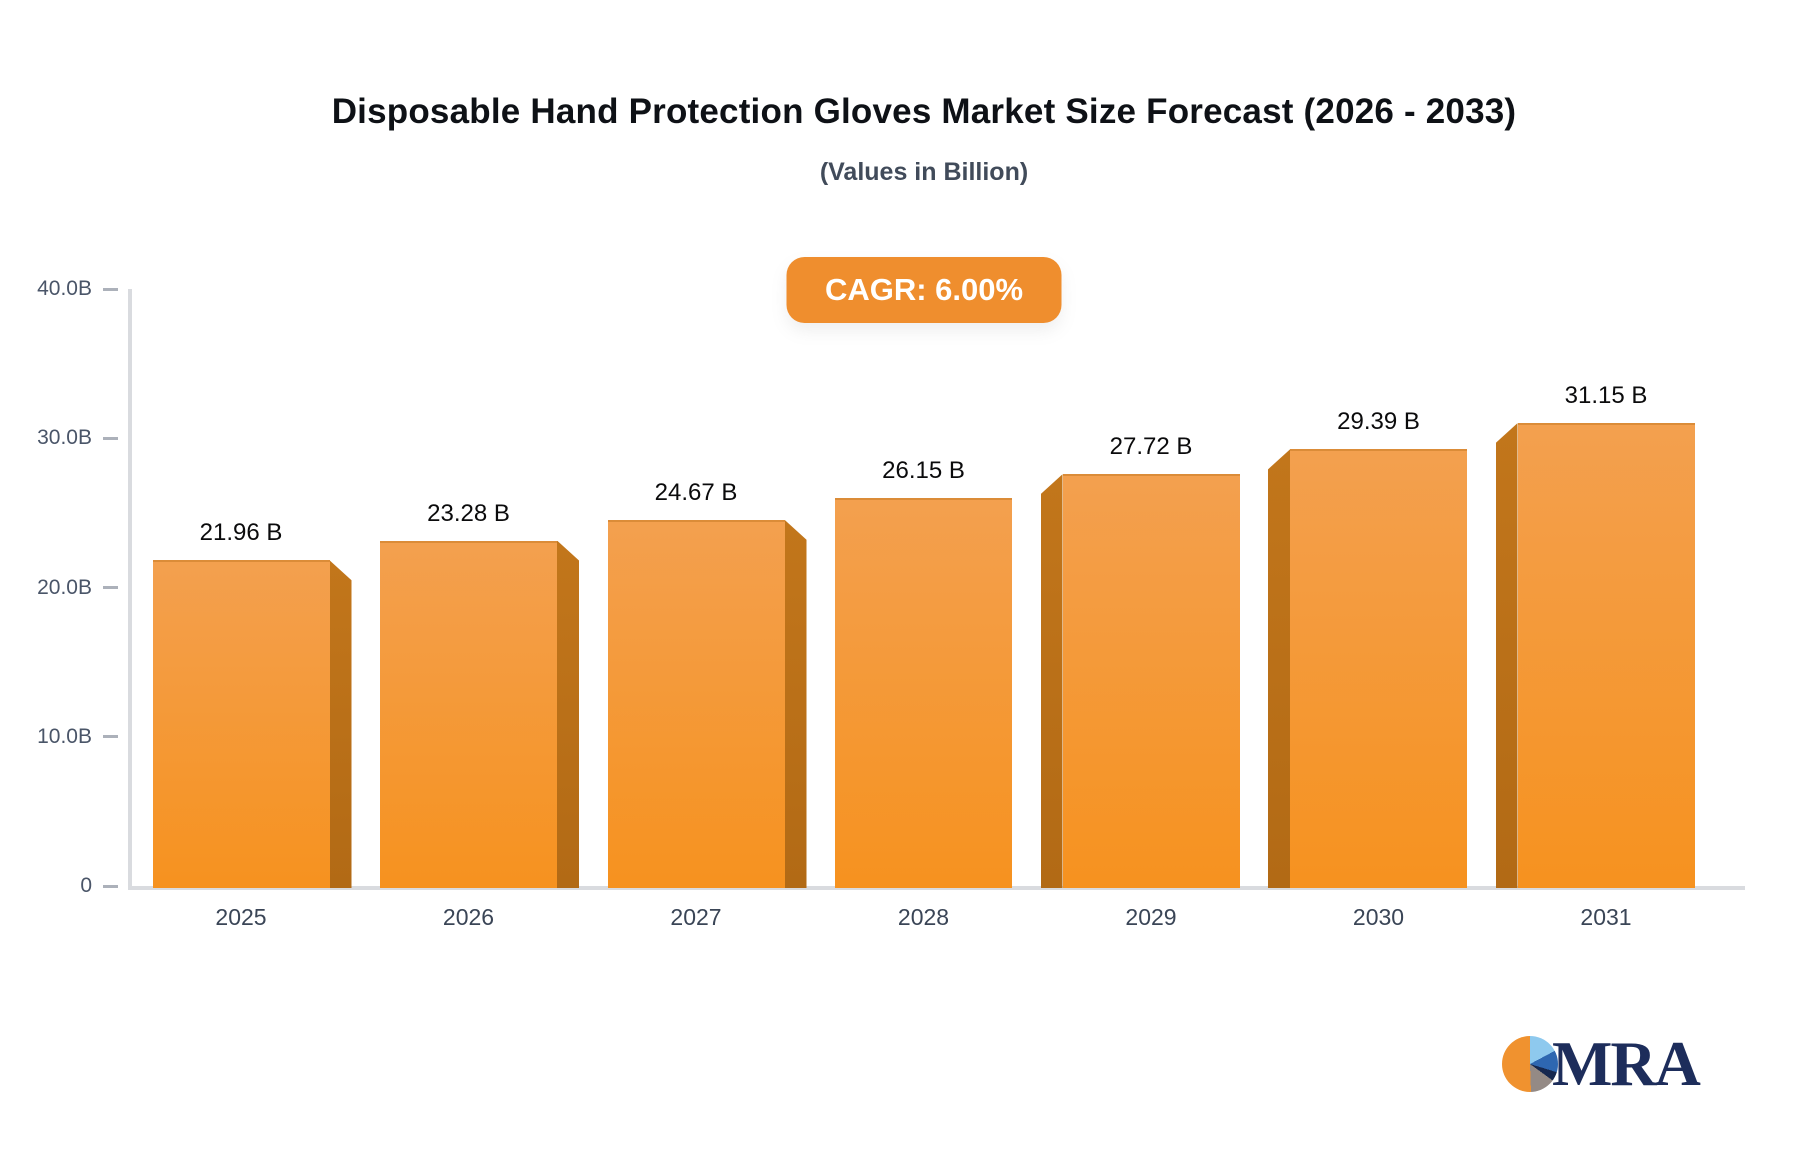  I want to click on bar-2029, so click(1151, 681).